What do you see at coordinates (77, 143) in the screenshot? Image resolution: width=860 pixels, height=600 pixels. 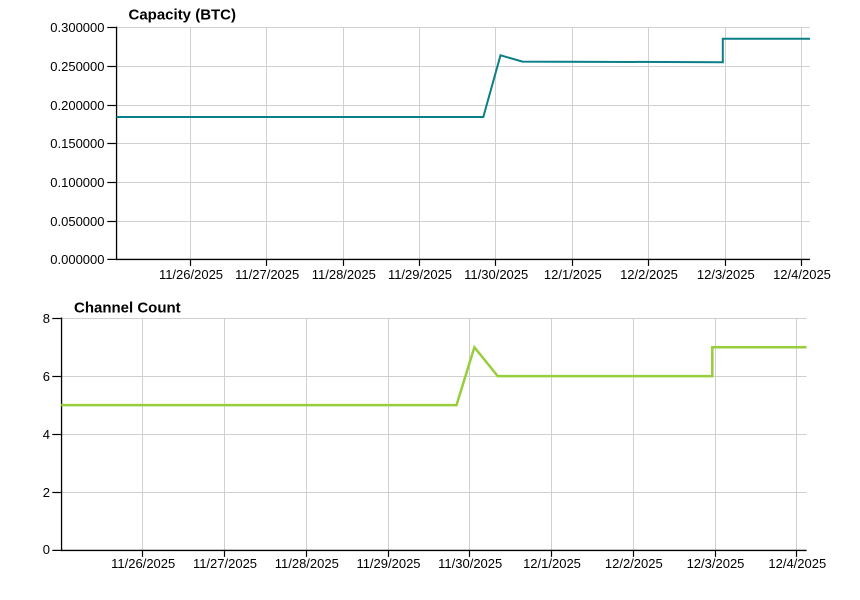 I see `svg-text: 0.150000` at bounding box center [77, 143].